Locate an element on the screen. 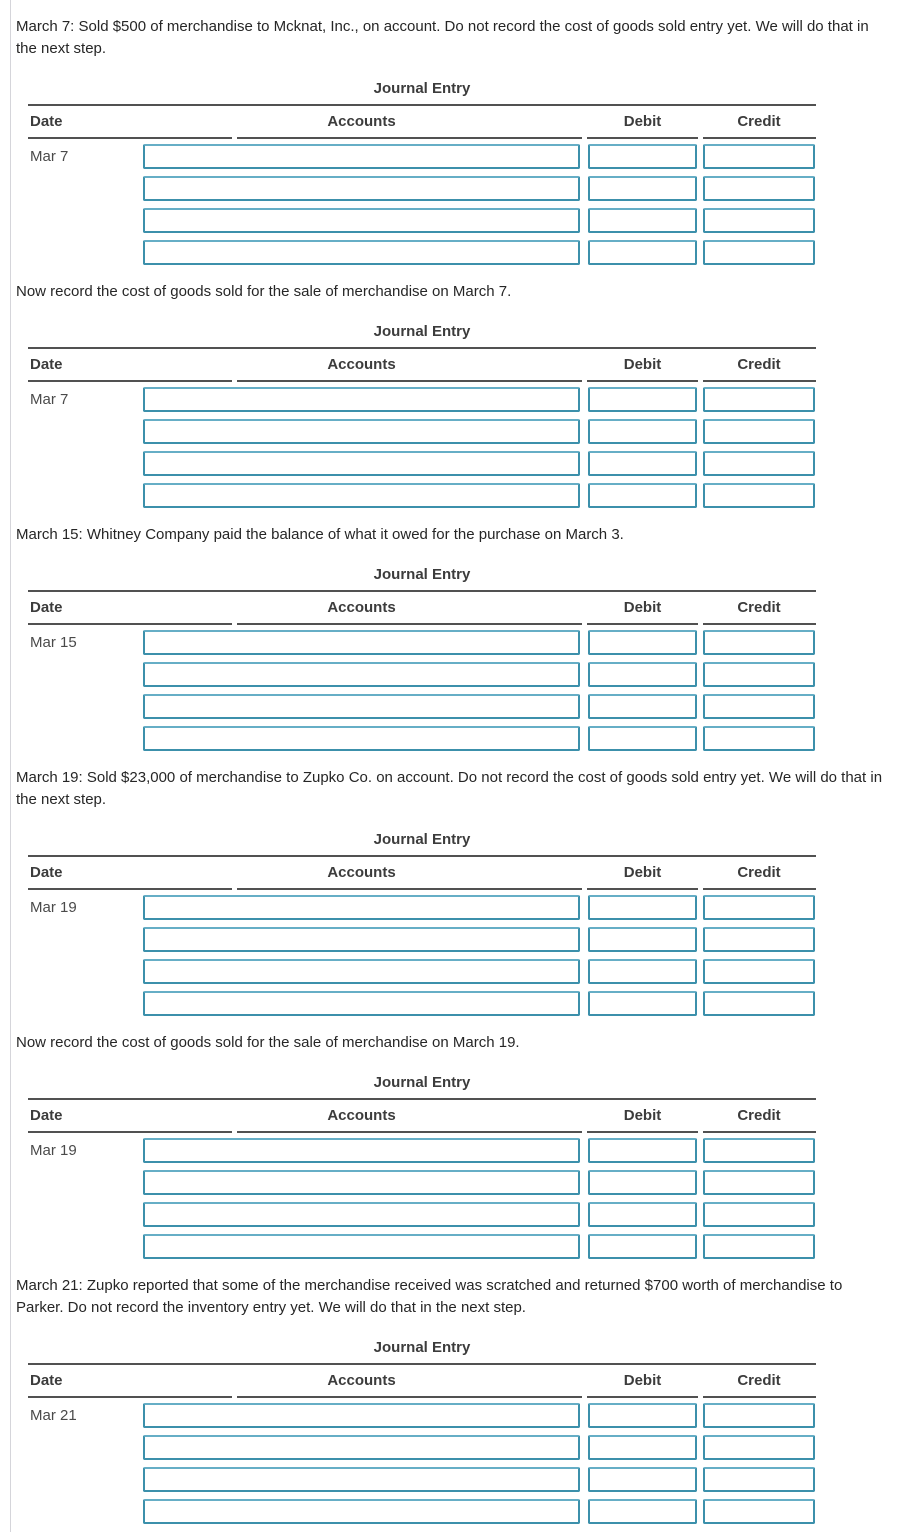 The height and width of the screenshot is (1532, 922). journal-row: Mar 7 is located at coordinates (422, 399).